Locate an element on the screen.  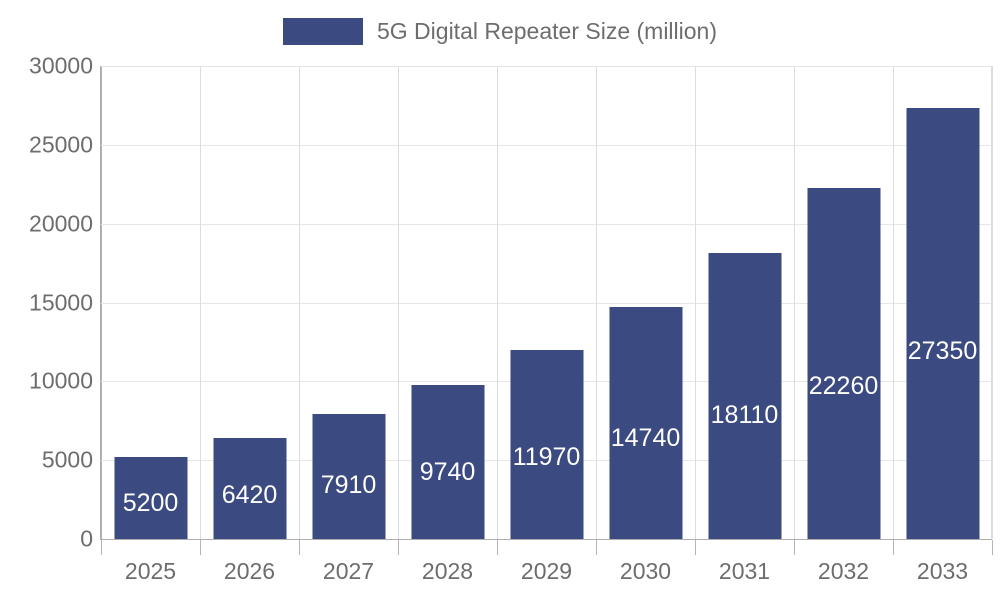
bar-slot-2029: 11970 is located at coordinates (546, 302).